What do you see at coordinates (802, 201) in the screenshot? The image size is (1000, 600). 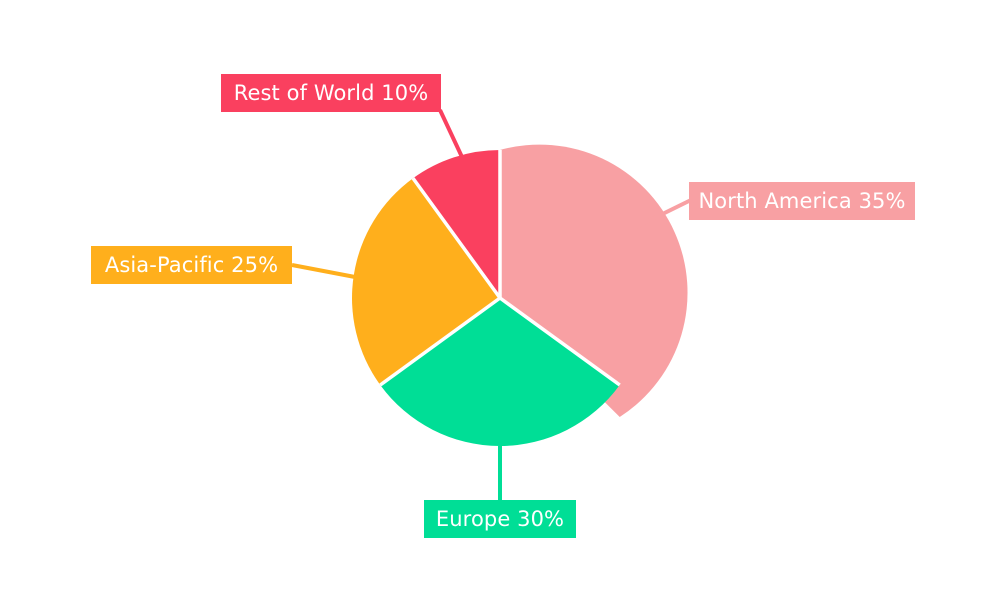 I see `pie-label-north-america: North America 35%` at bounding box center [802, 201].